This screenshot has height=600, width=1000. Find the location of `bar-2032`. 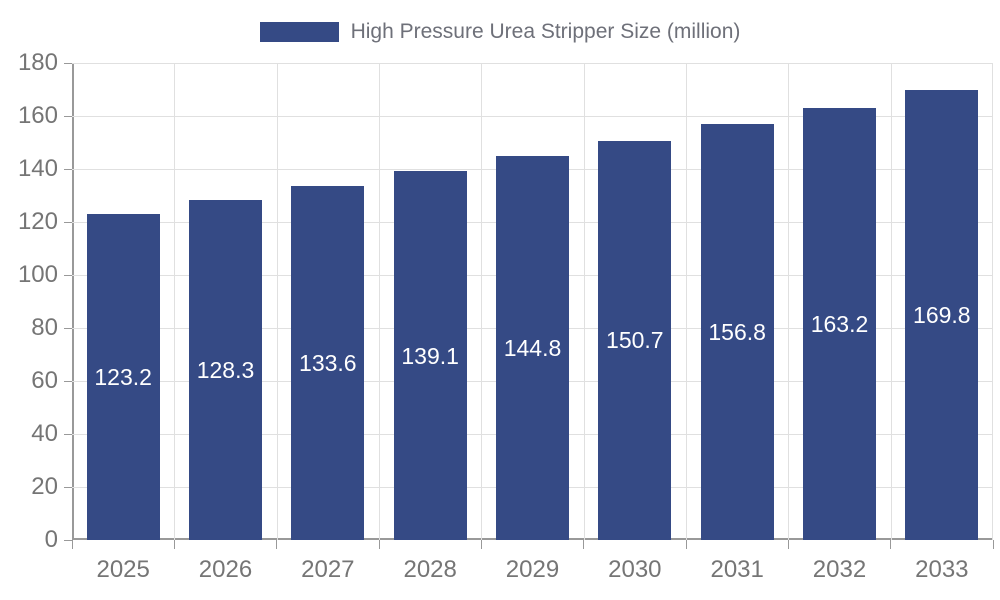

bar-2032 is located at coordinates (839, 323).